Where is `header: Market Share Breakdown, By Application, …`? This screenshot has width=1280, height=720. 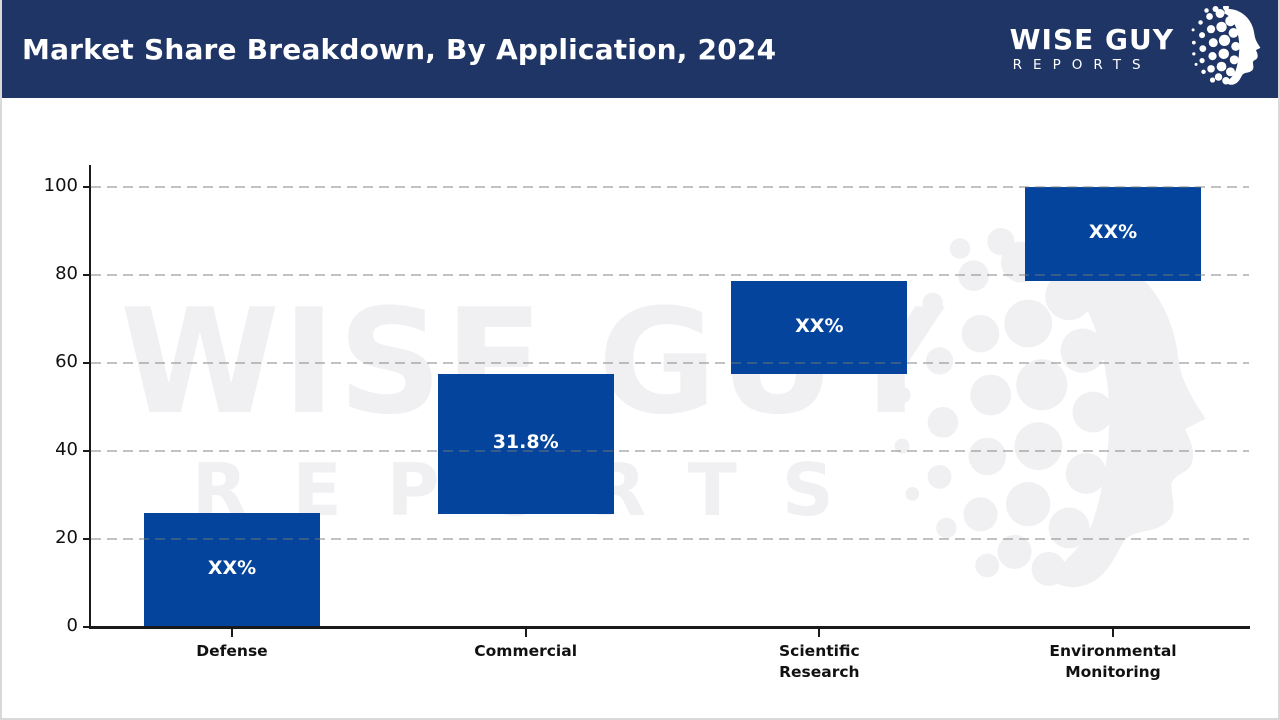
header: Market Share Breakdown, By Application, … is located at coordinates (640, 49).